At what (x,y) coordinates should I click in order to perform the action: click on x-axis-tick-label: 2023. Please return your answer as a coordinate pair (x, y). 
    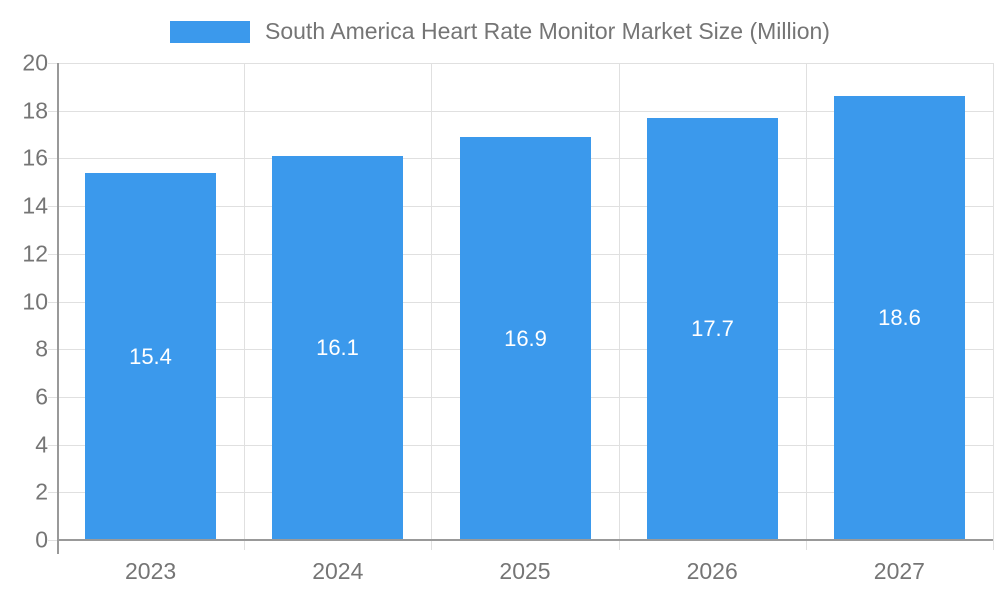
    Looking at the image, I should click on (151, 571).